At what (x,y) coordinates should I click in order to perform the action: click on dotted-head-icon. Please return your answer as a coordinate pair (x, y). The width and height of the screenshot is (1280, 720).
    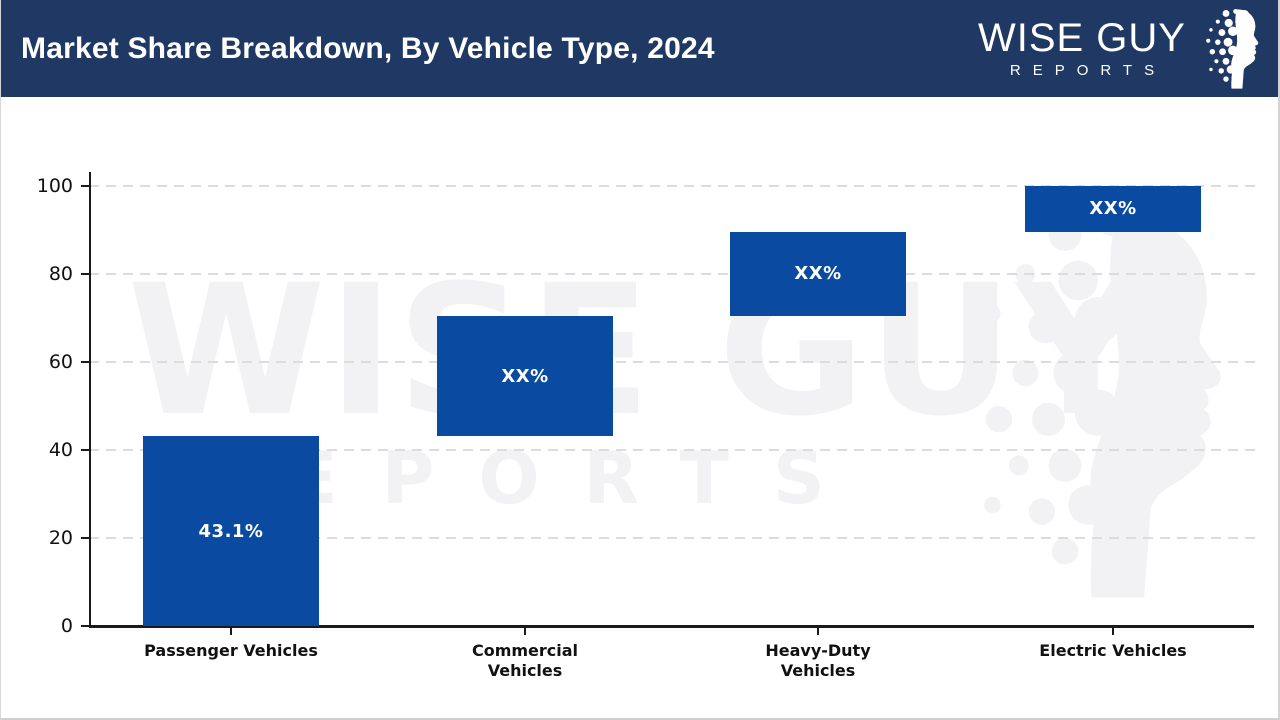
    Looking at the image, I should click on (1232, 48).